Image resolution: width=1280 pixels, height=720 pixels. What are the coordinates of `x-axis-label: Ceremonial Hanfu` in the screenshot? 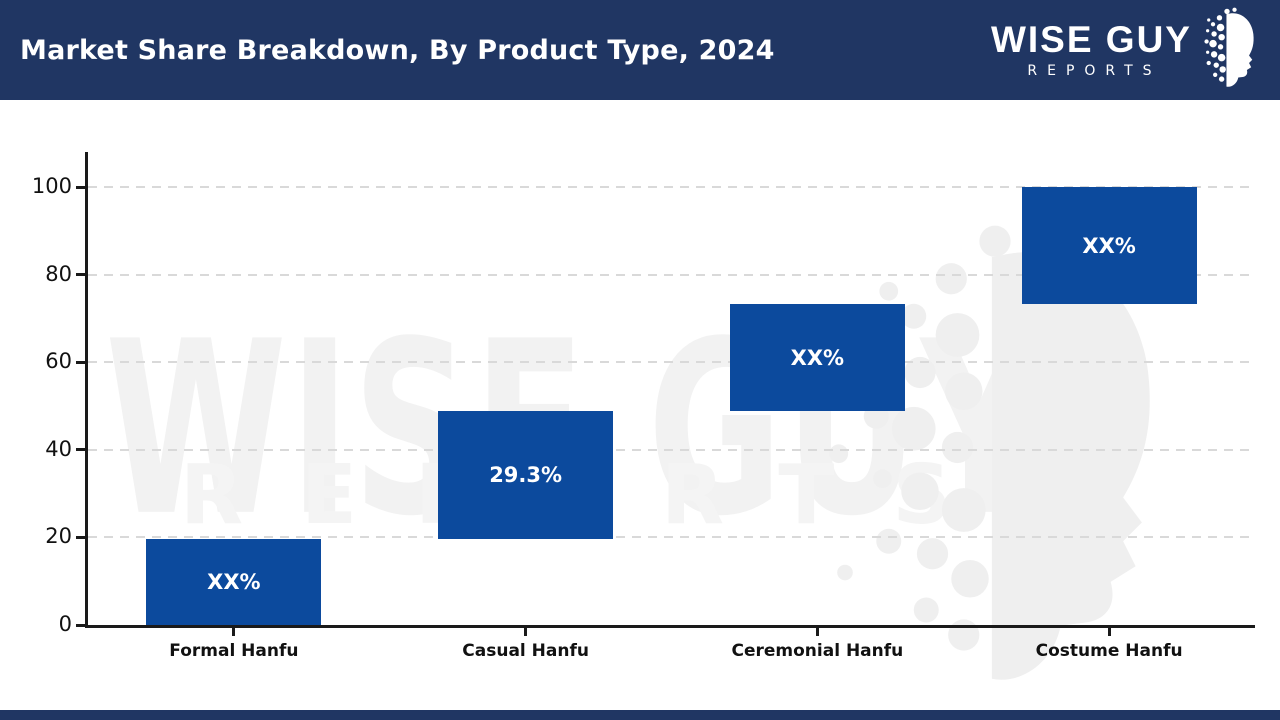 It's located at (817, 651).